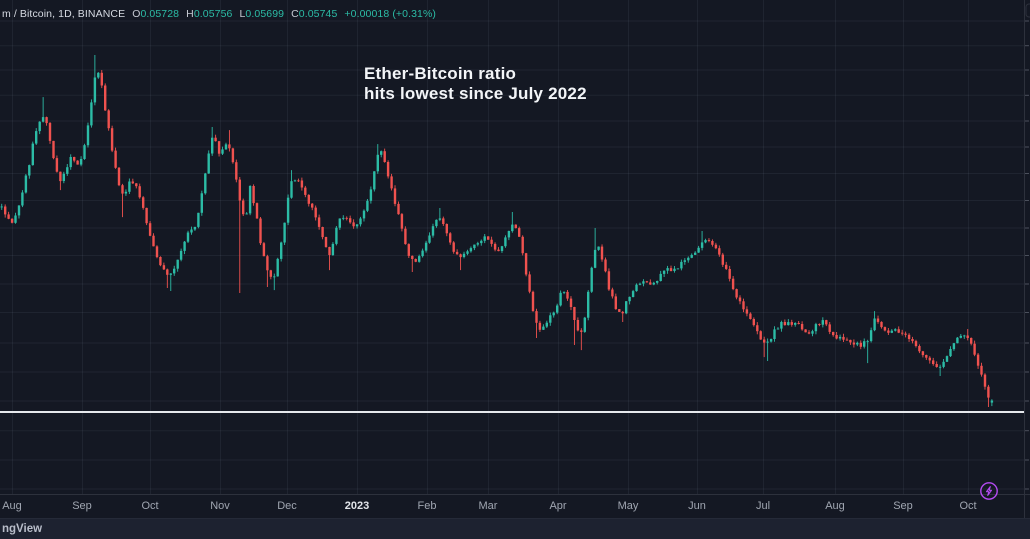  I want to click on time-axis-label: 2023, so click(357, 506).